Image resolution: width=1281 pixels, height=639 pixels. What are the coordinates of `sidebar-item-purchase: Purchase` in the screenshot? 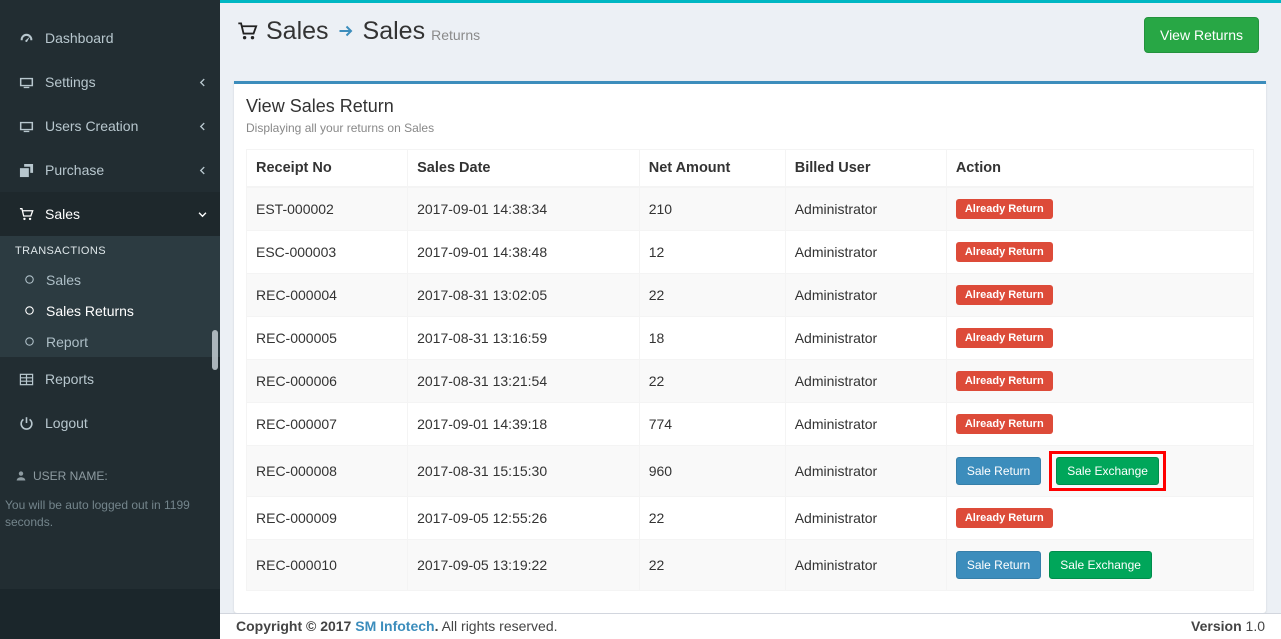 It's located at (110, 170).